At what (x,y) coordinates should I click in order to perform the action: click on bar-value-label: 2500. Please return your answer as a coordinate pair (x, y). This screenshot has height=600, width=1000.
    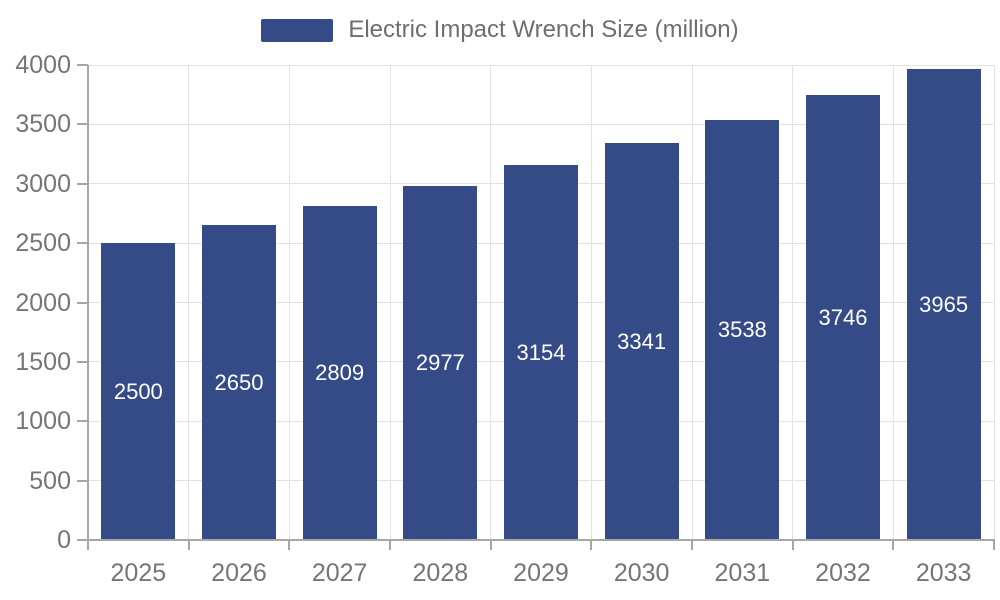
    Looking at the image, I should click on (138, 391).